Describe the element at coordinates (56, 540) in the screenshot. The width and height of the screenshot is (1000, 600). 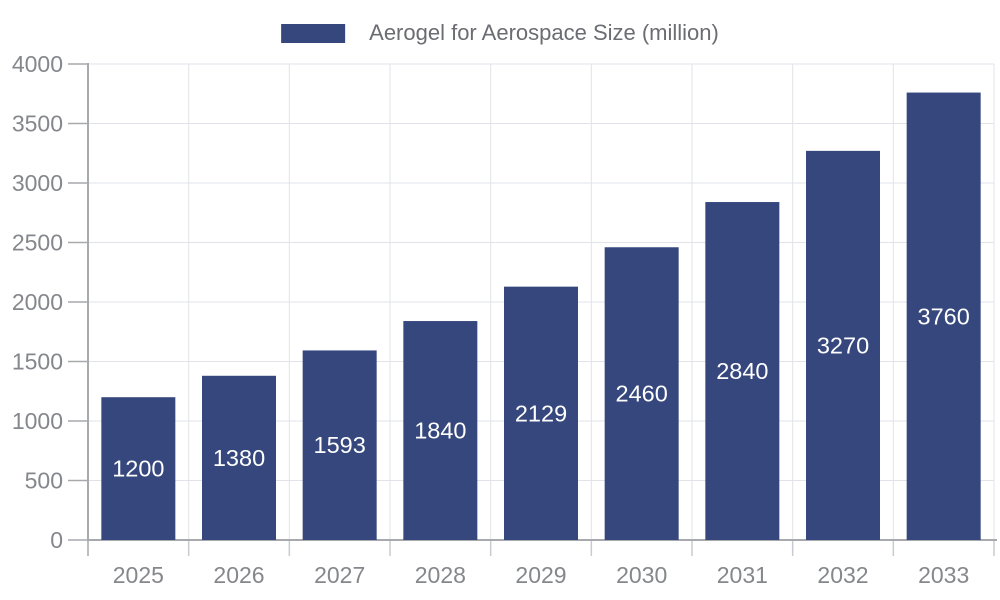
I see `y-axis-label: 0` at that location.